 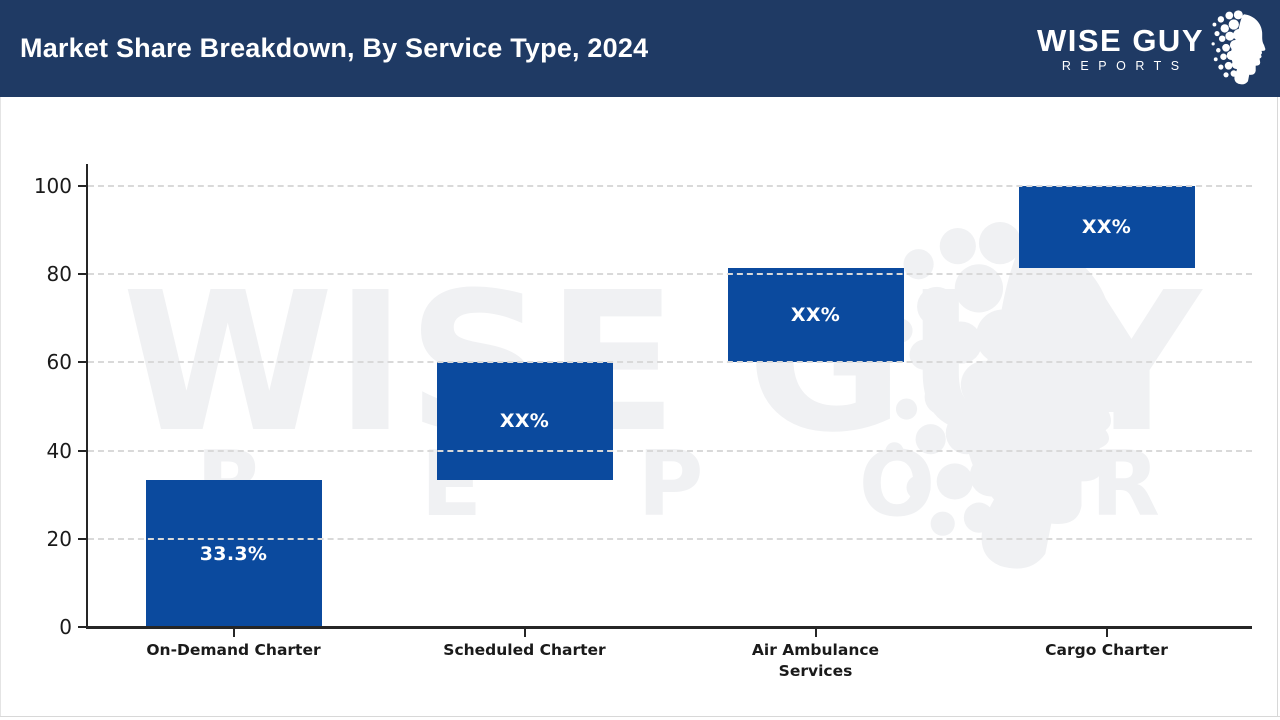 What do you see at coordinates (1238, 46) in the screenshot?
I see `wiseguy-head-icon` at bounding box center [1238, 46].